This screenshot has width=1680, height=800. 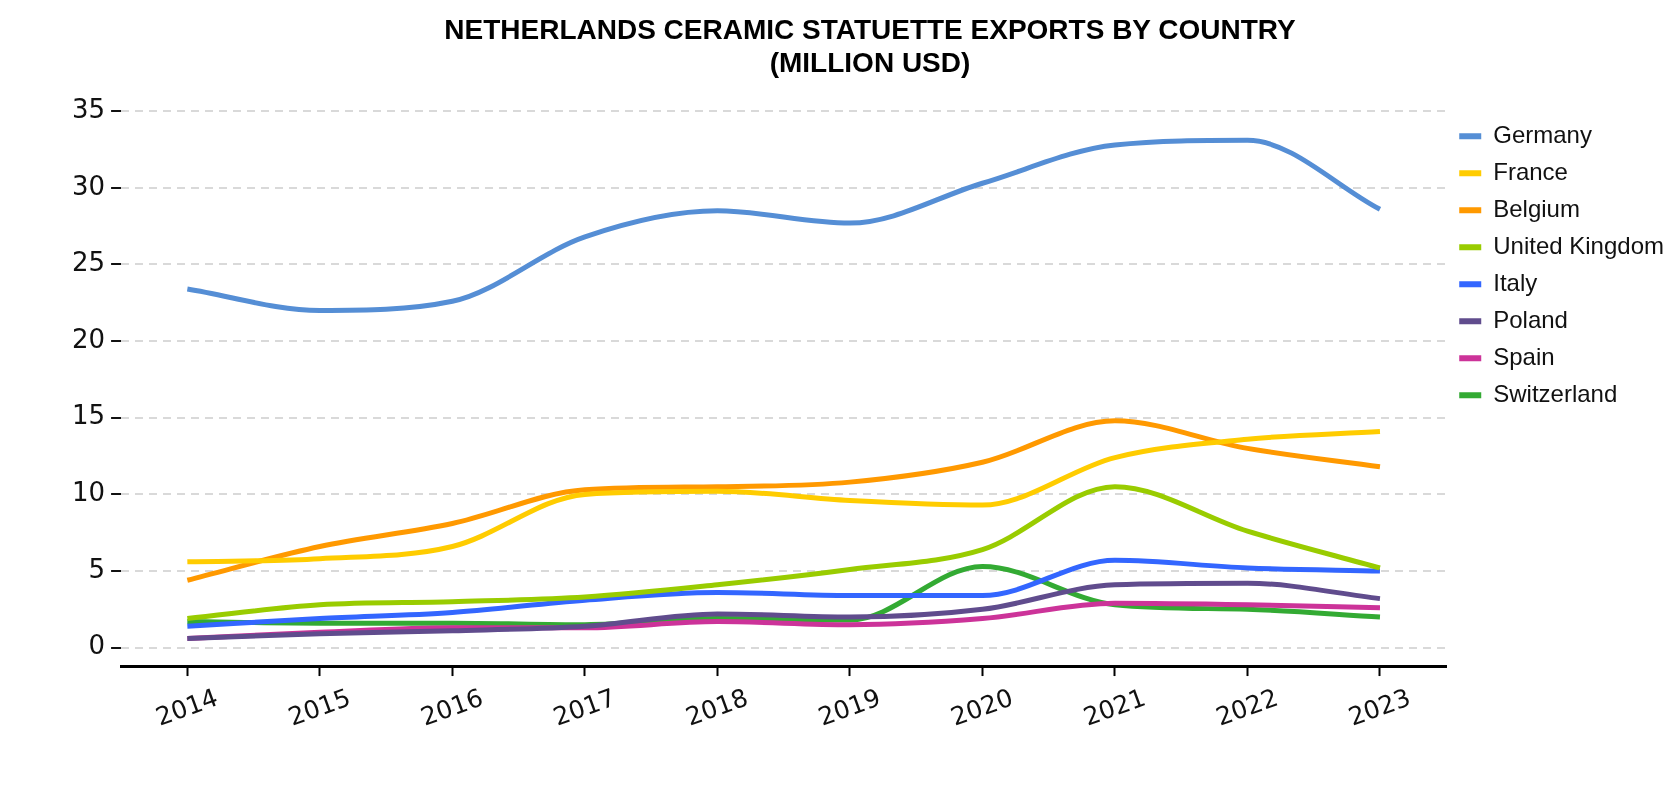 What do you see at coordinates (982, 707) in the screenshot?
I see `x-tick-label: 2020` at bounding box center [982, 707].